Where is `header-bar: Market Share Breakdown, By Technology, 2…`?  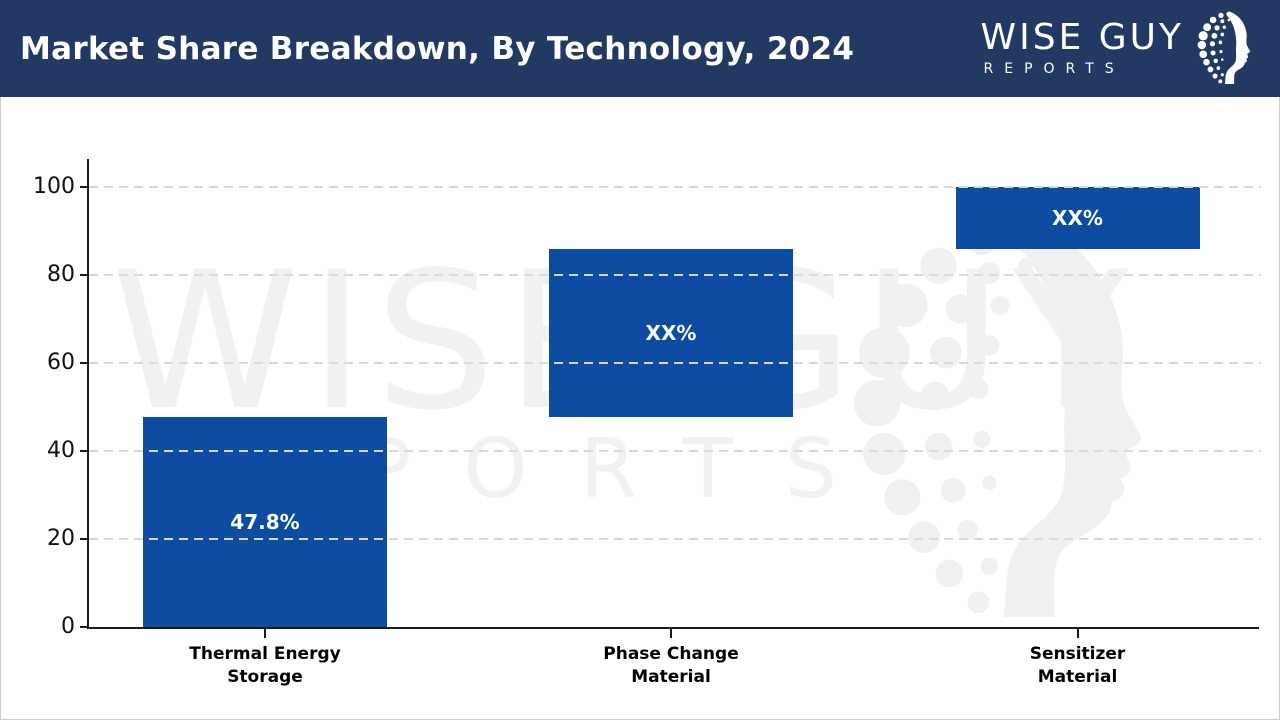
header-bar: Market Share Breakdown, By Technology, 2… is located at coordinates (640, 48).